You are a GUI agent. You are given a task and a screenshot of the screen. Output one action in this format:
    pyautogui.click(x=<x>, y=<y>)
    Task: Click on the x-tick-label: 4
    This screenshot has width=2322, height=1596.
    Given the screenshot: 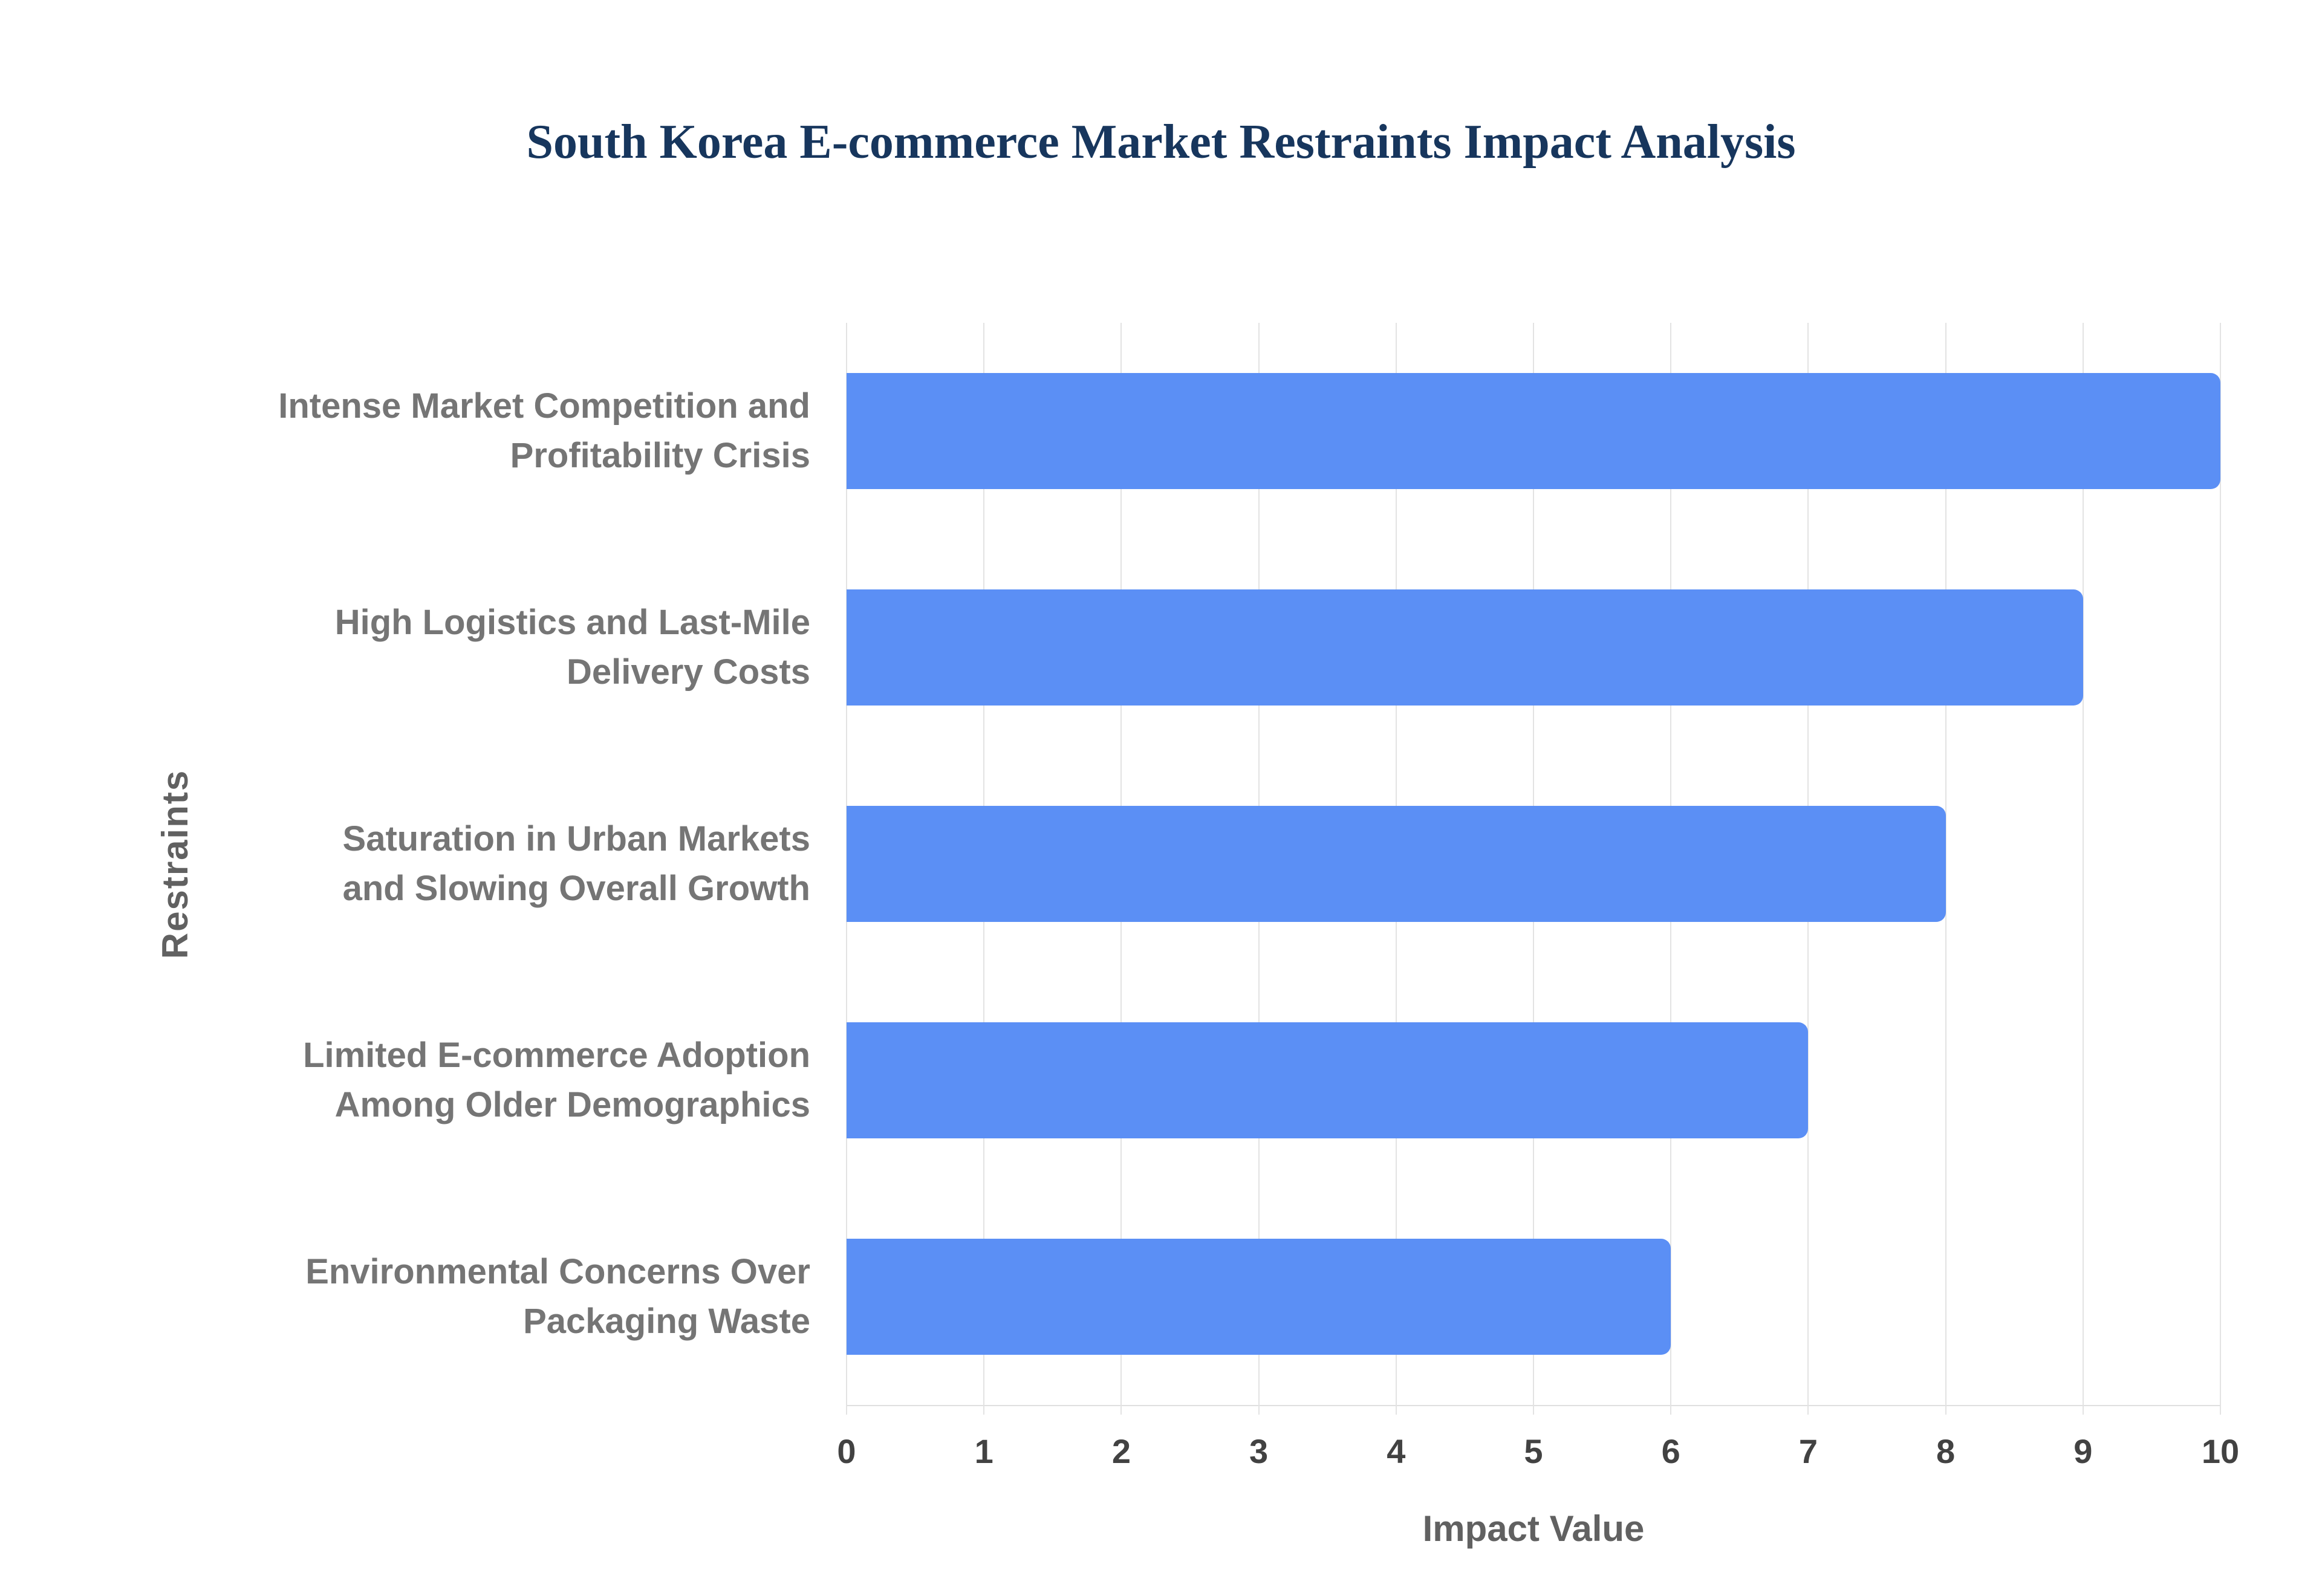 What is the action you would take?
    pyautogui.click(x=1396, y=1451)
    